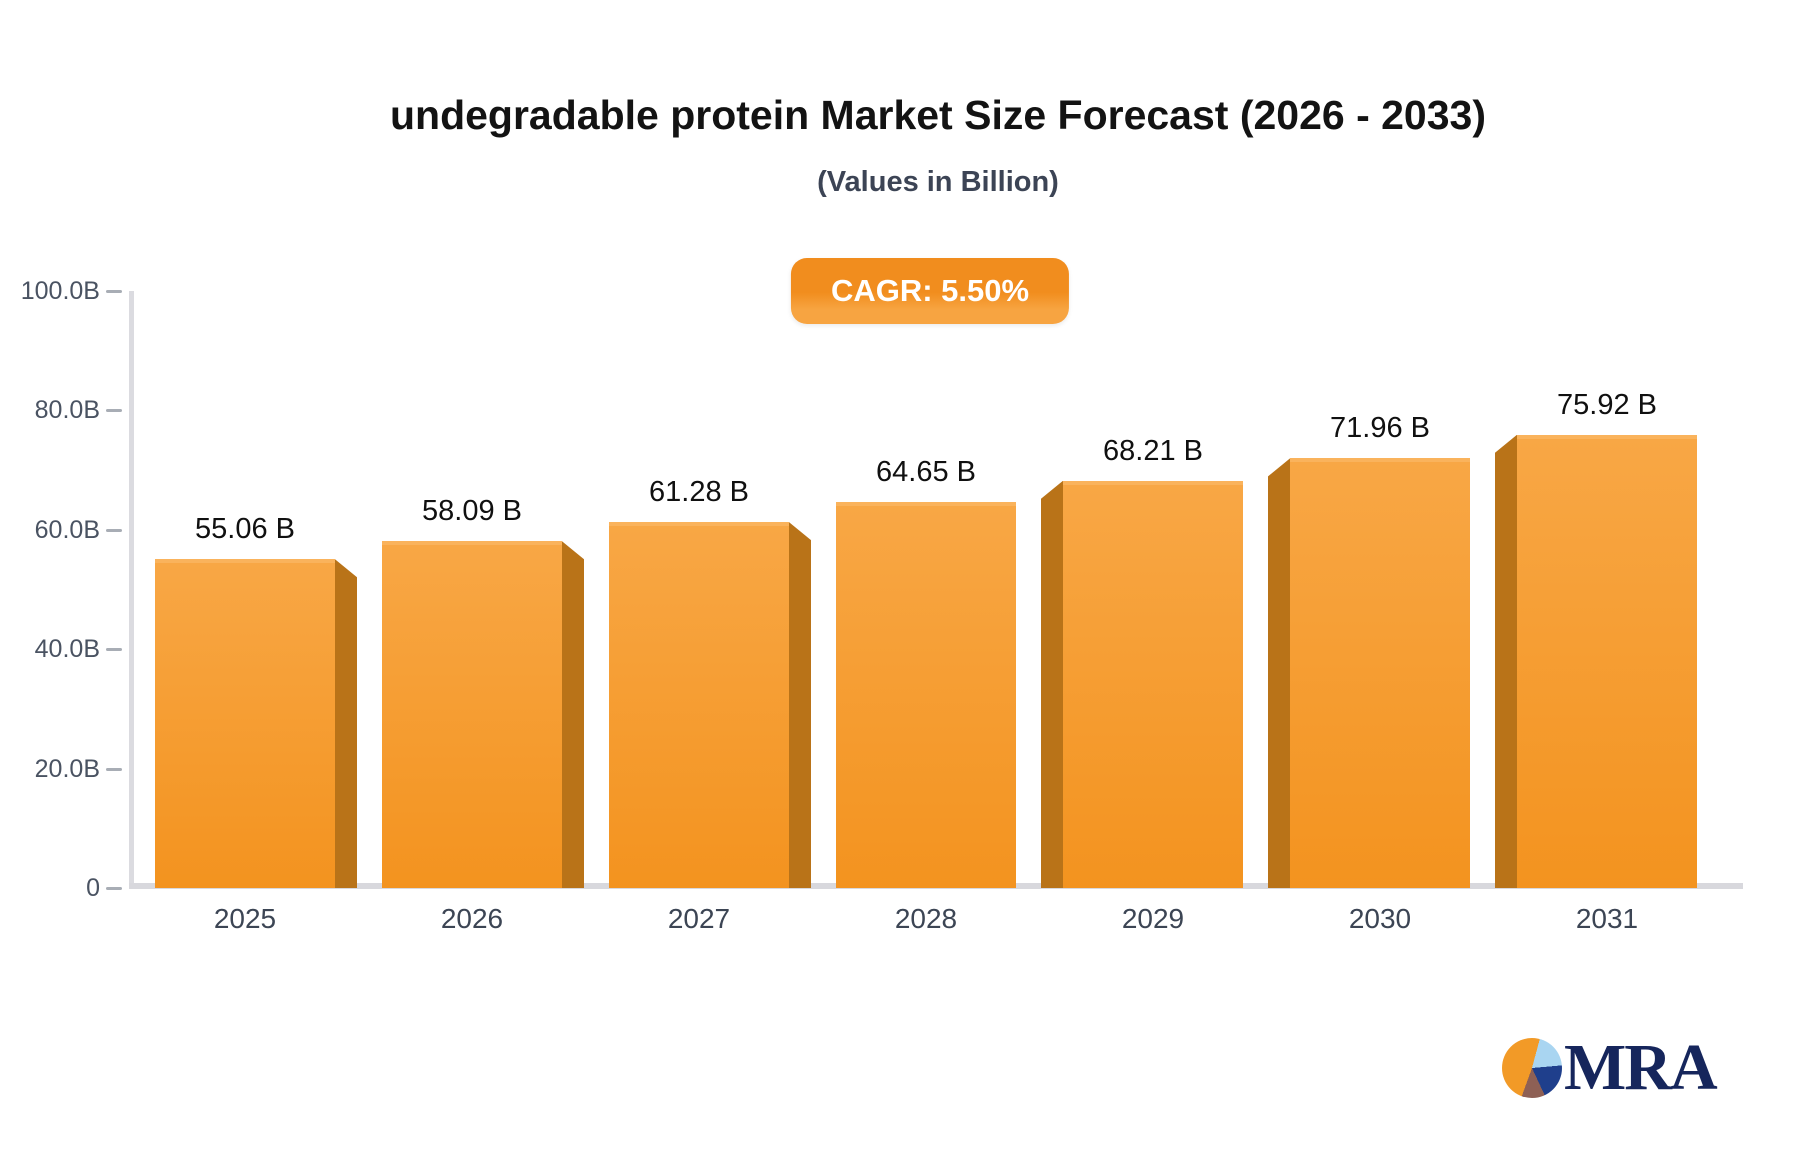 This screenshot has width=1800, height=1156. I want to click on y-tick-label: 60.0B, so click(67, 529).